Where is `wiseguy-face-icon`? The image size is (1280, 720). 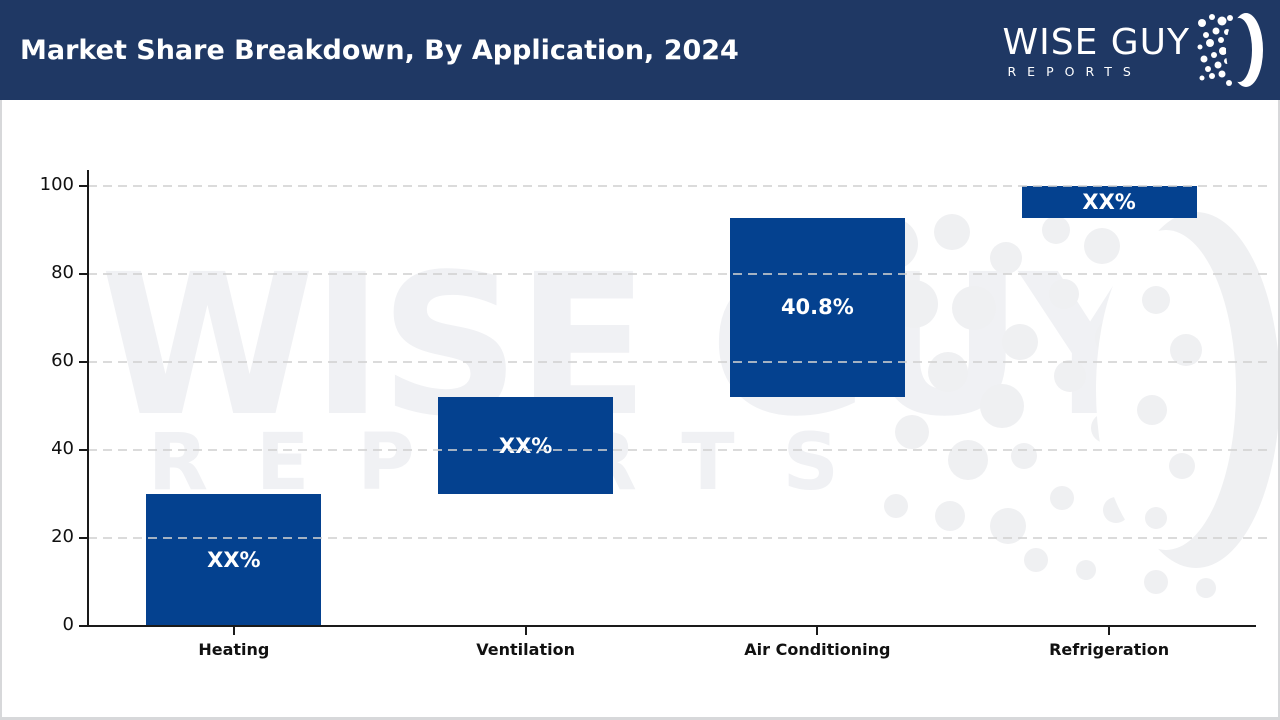 wiseguy-face-icon is located at coordinates (1230, 50).